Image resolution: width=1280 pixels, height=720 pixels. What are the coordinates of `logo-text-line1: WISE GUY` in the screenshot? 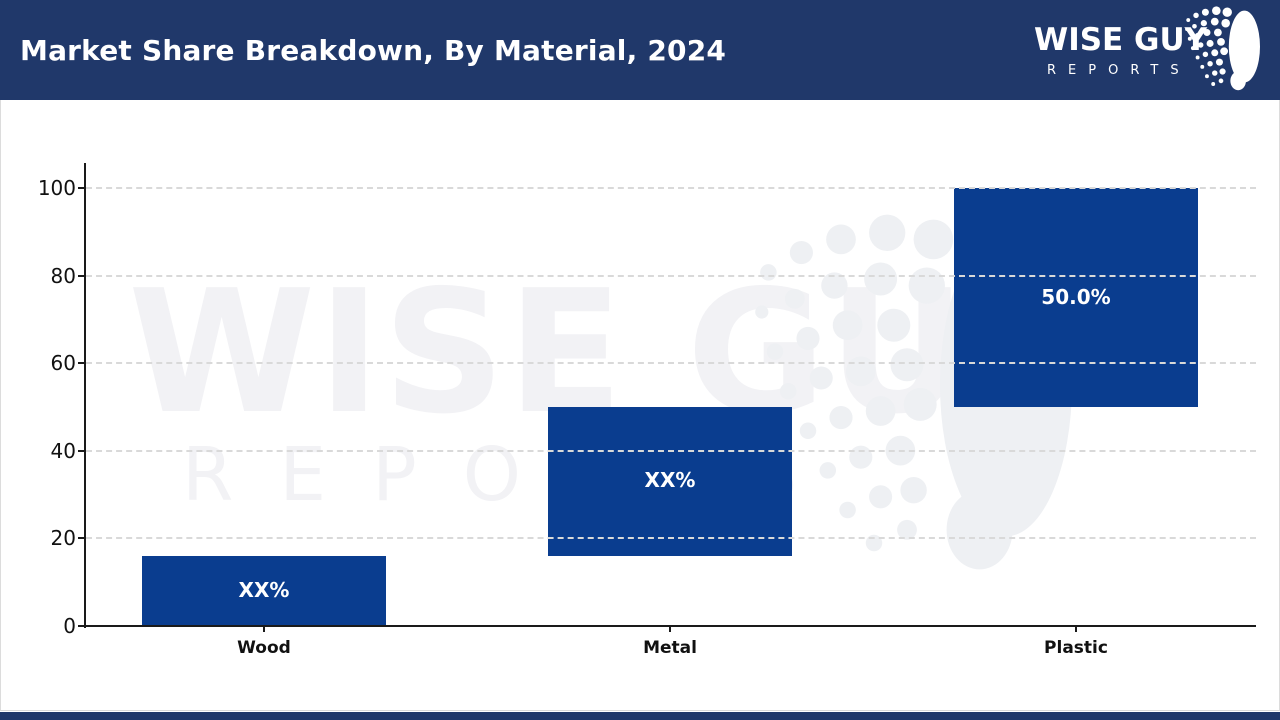 It's located at (1121, 40).